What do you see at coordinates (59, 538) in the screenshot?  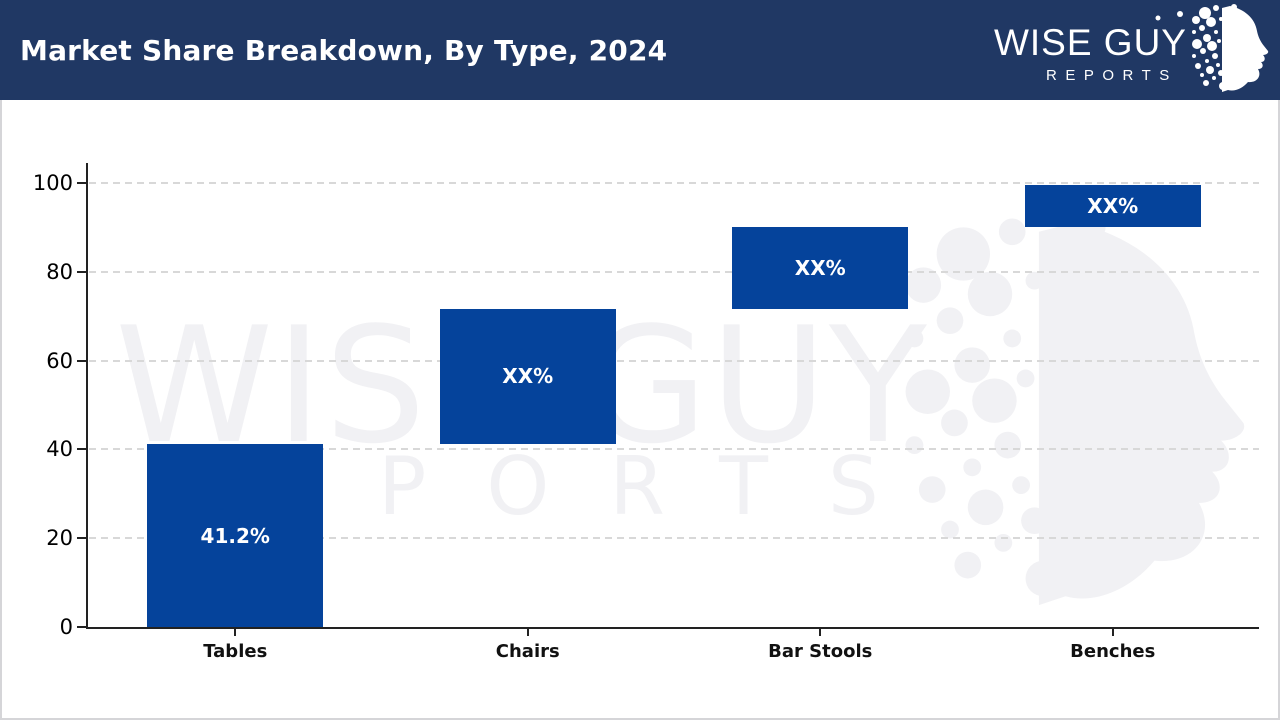 I see `y-axis-label-20: 20` at bounding box center [59, 538].